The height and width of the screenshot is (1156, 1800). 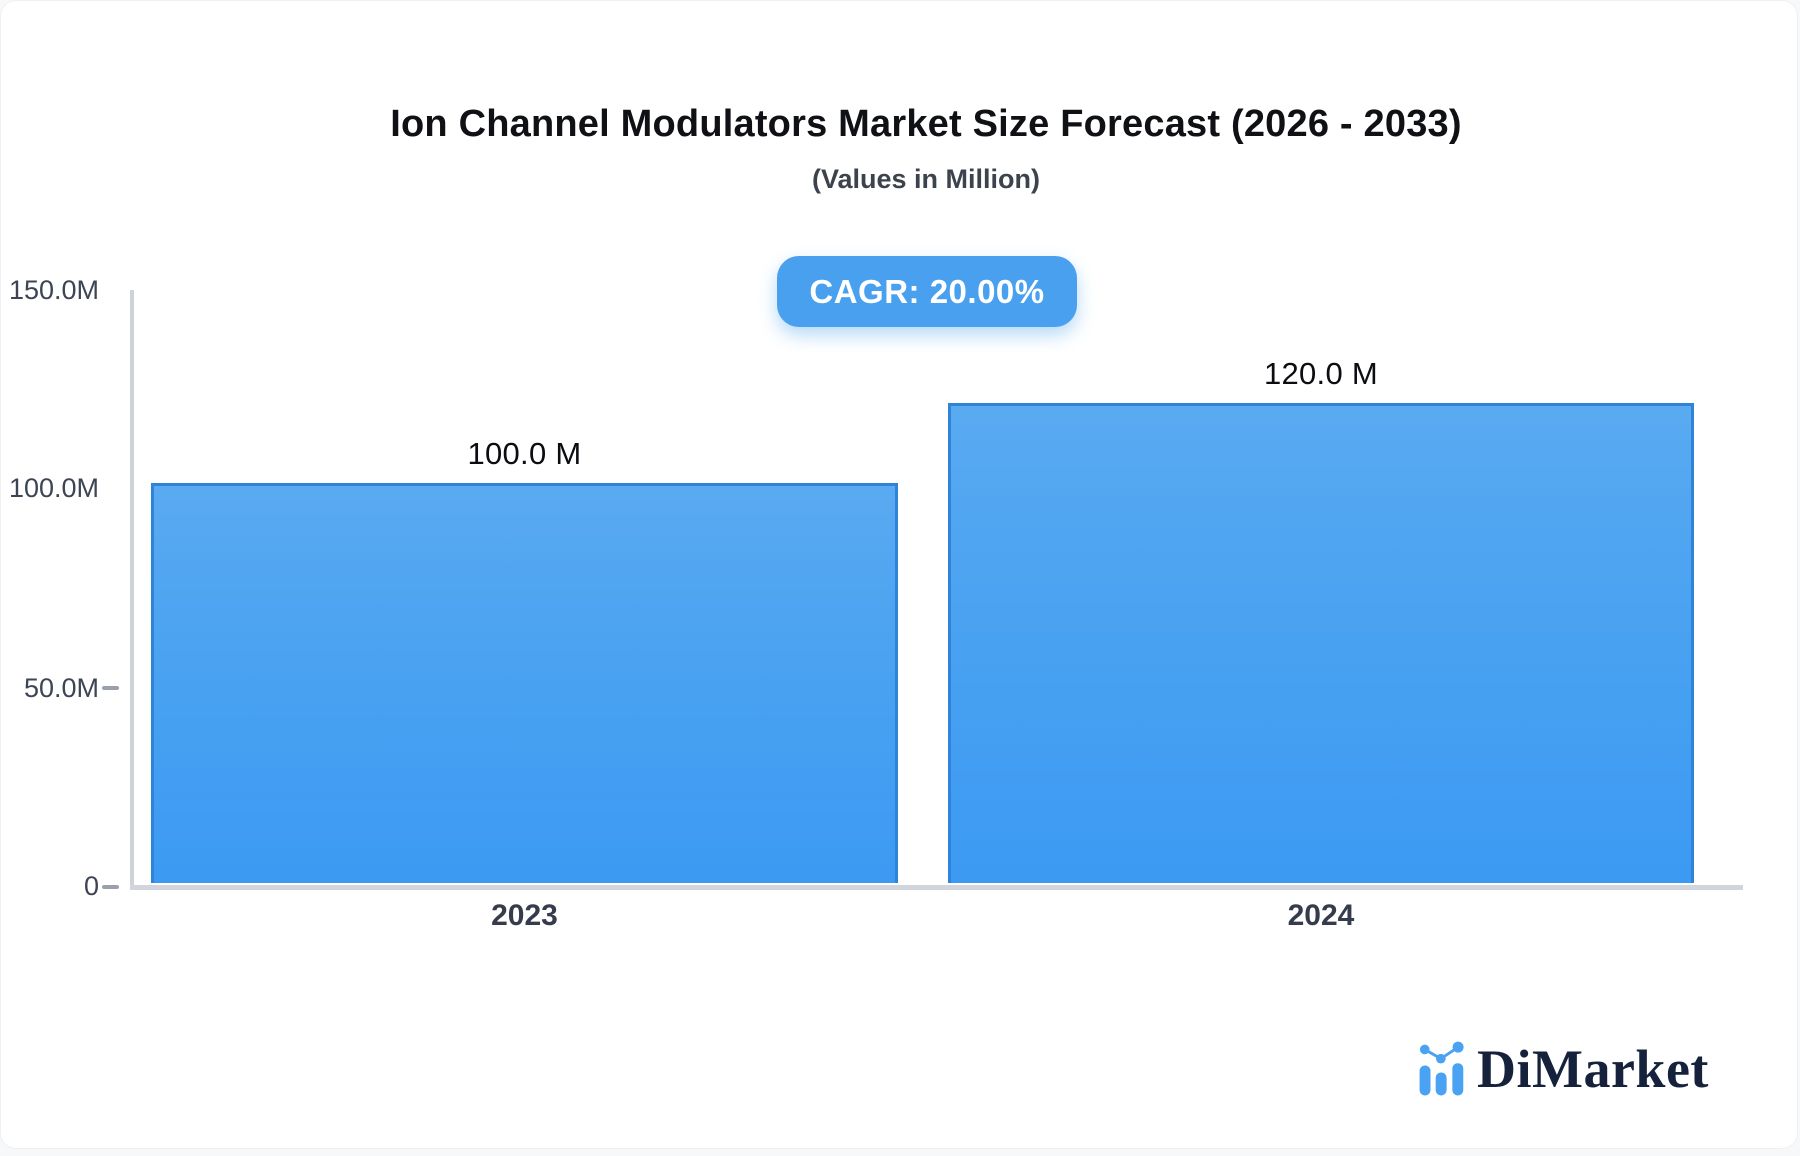 I want to click on y-tick-label-0: 0, so click(x=91, y=886).